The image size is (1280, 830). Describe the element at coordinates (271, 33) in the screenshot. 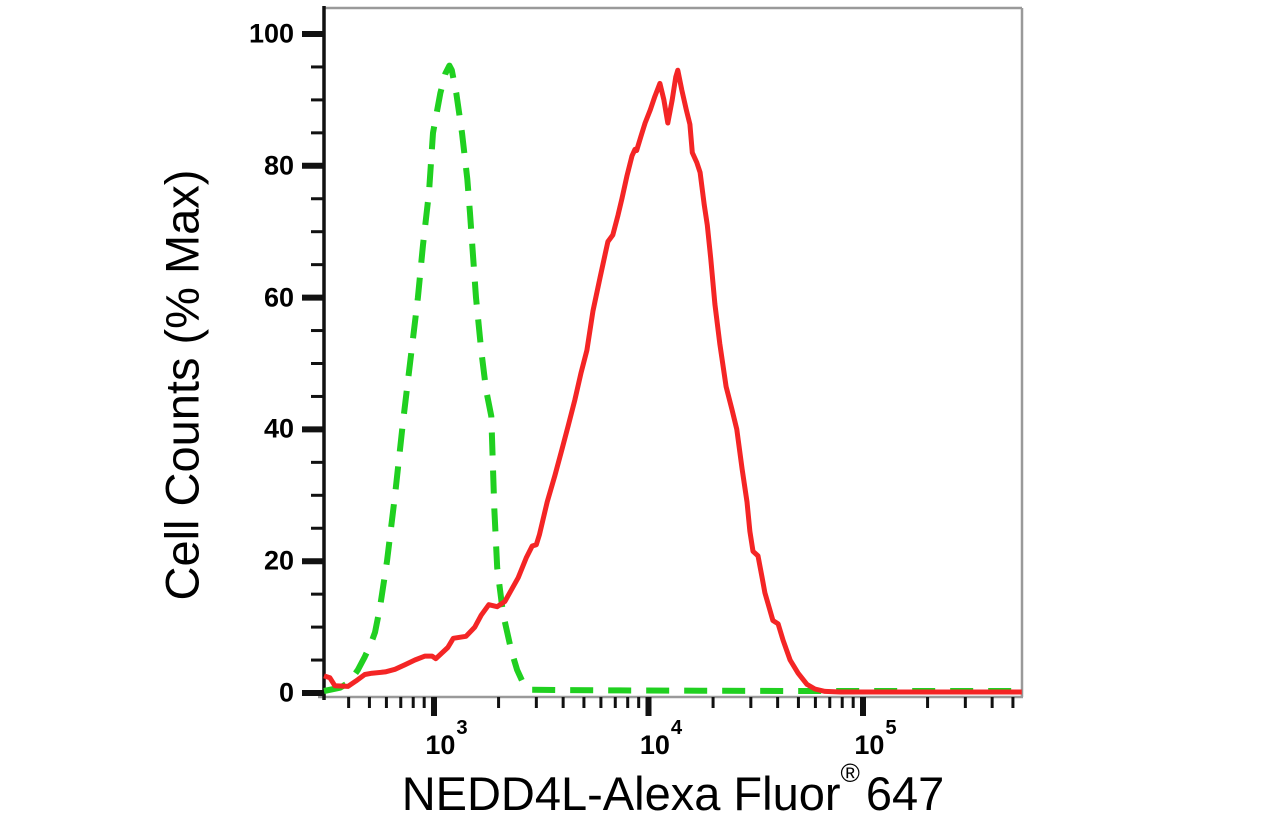

I see `y-tick-label-100: 100` at that location.